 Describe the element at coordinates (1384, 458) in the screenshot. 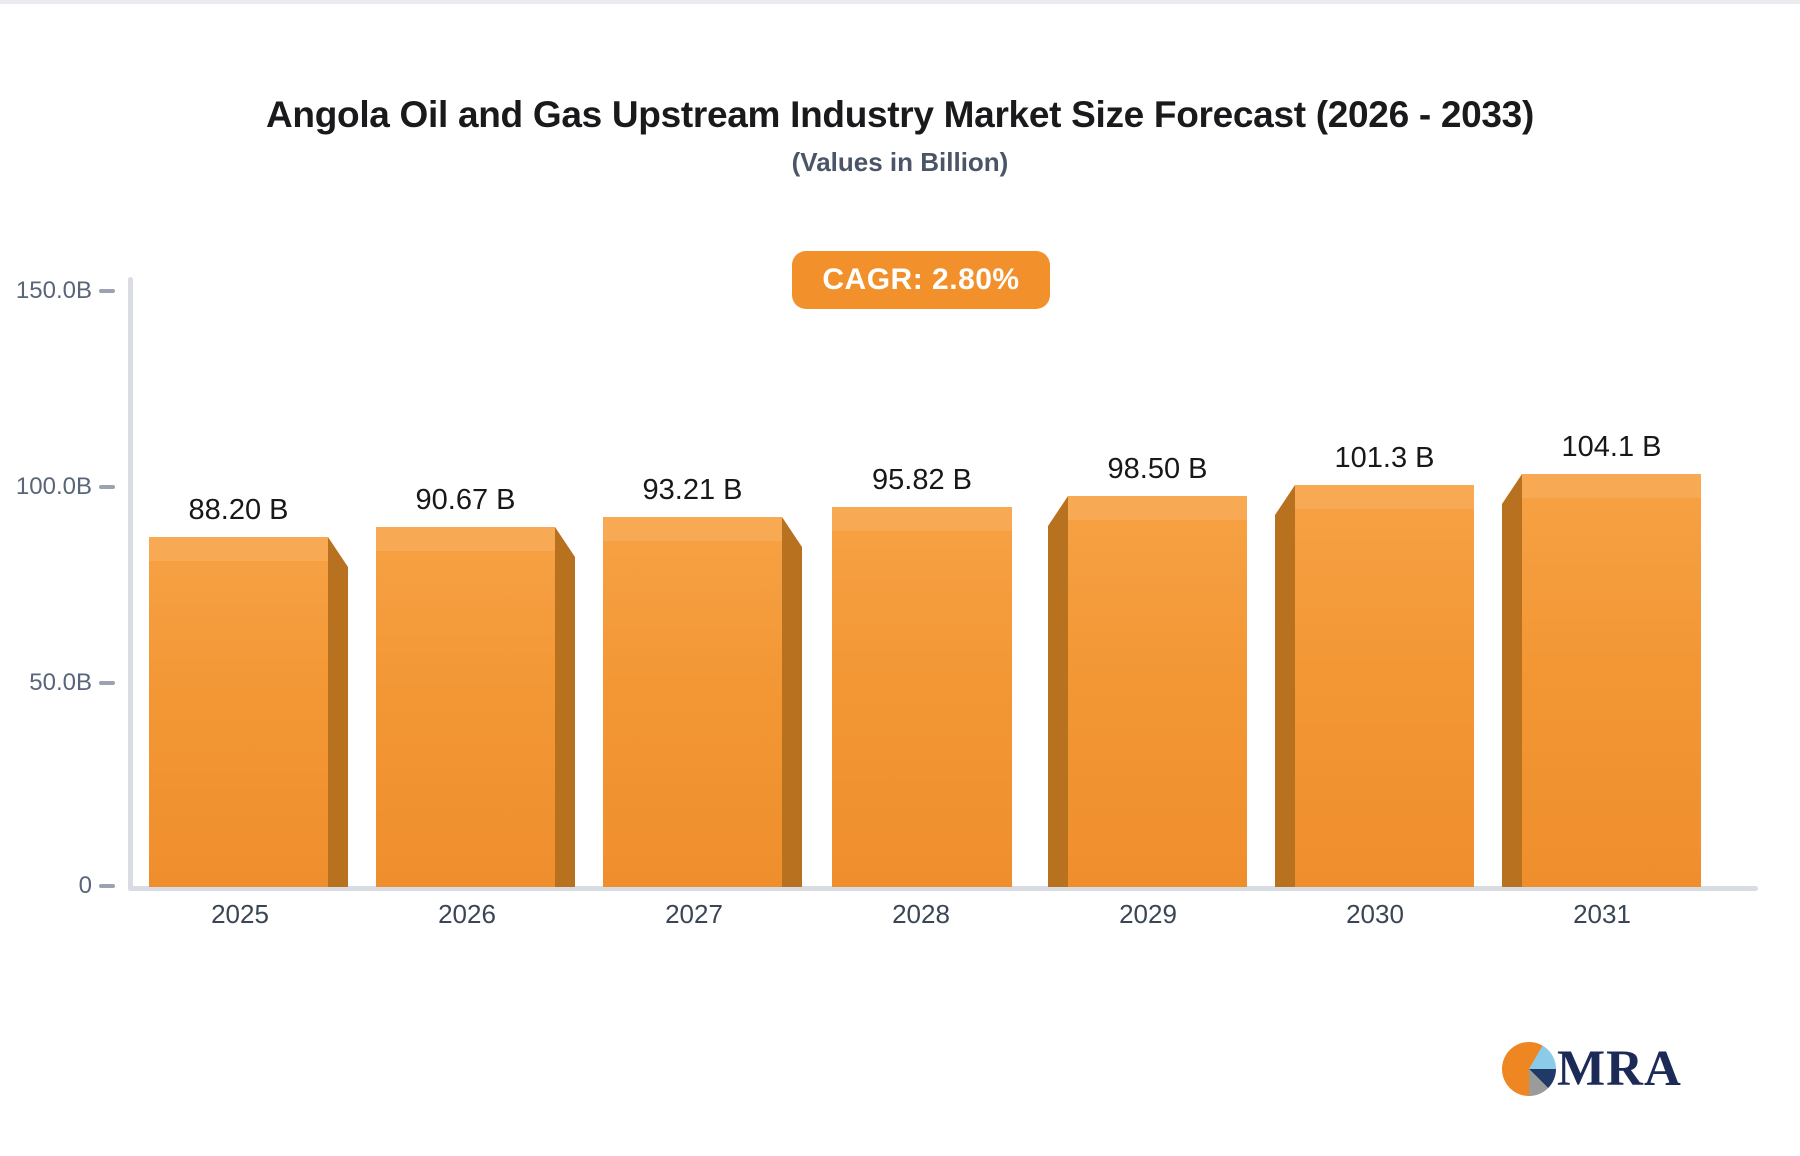

I see `bar-value-label: 101.3 B` at that location.